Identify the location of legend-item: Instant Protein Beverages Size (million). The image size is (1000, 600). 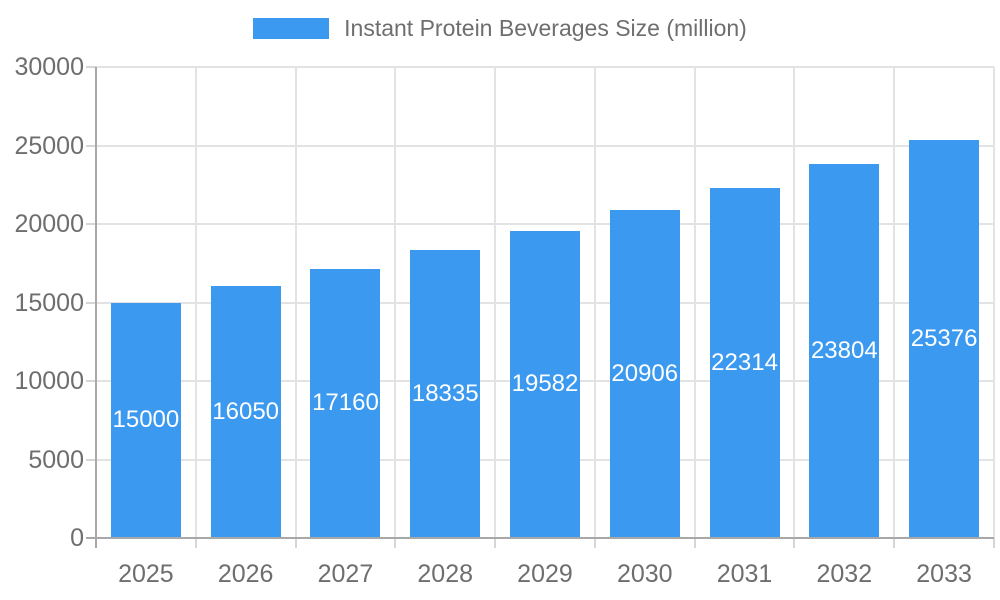
(500, 28).